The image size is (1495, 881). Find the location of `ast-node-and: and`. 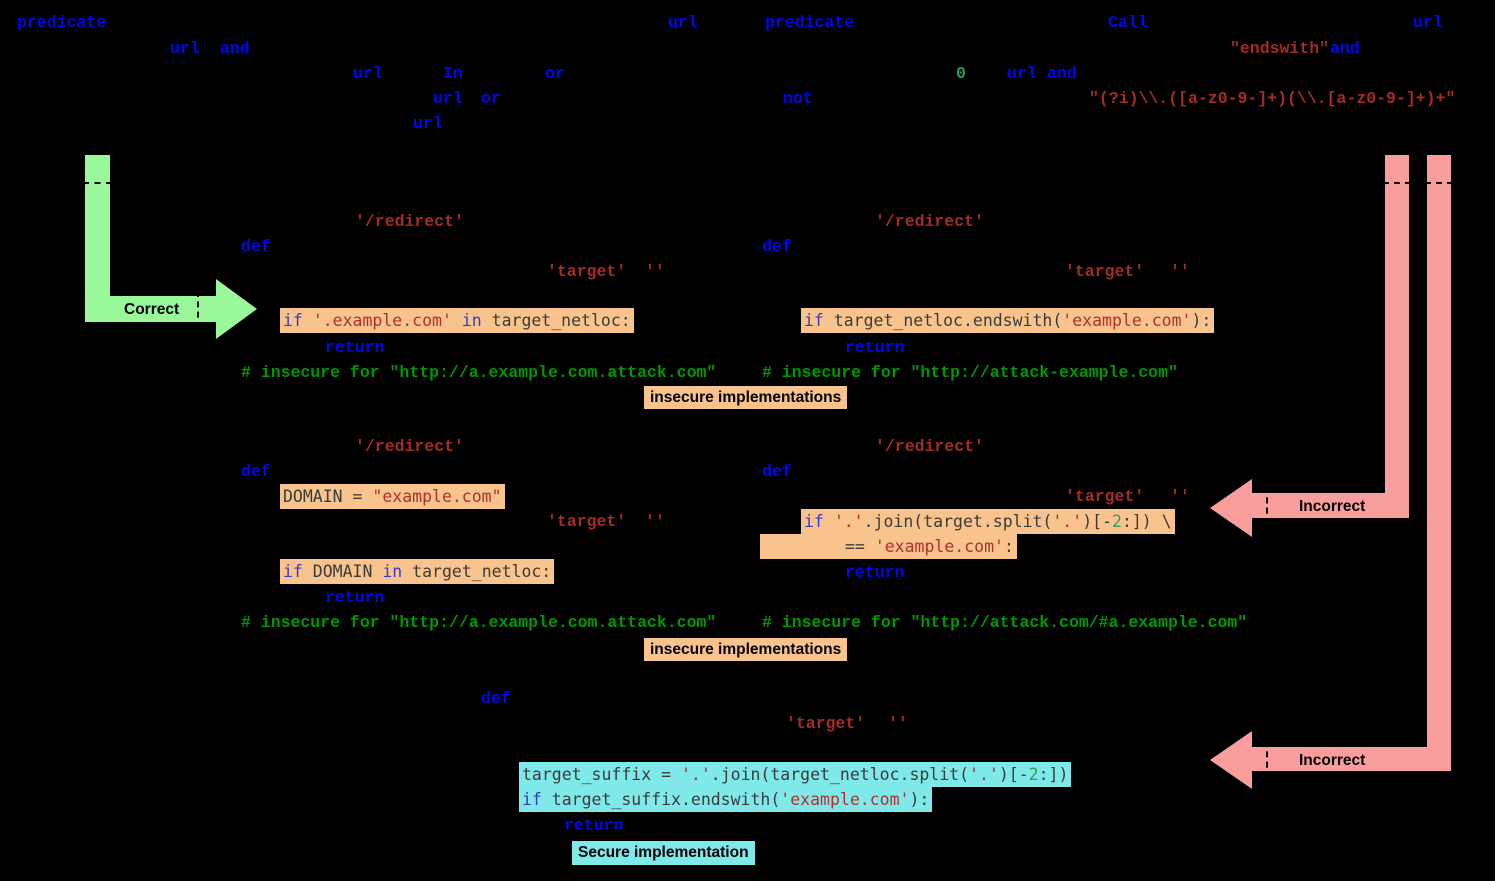

ast-node-and: and is located at coordinates (1062, 73).